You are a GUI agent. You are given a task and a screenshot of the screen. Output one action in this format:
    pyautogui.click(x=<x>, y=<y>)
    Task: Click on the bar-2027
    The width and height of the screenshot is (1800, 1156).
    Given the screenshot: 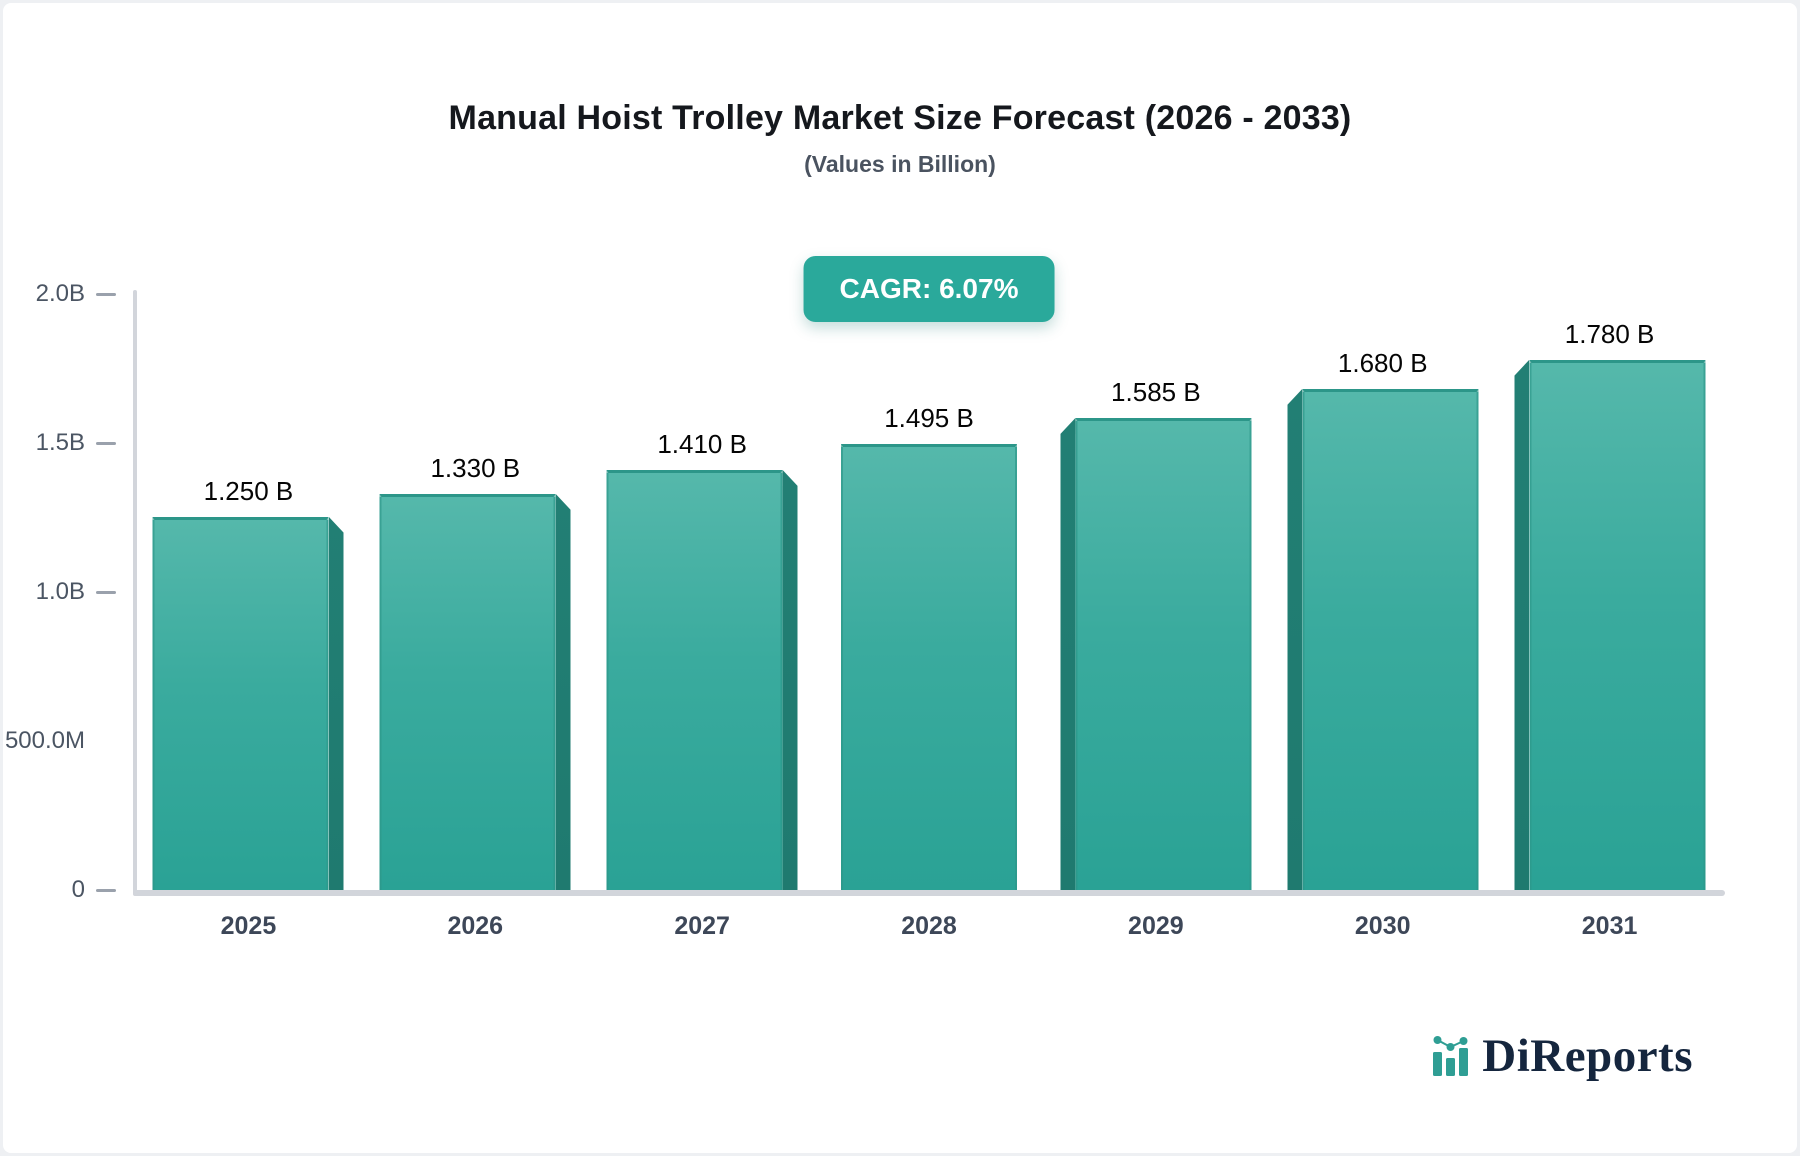 What is the action you would take?
    pyautogui.click(x=702, y=680)
    